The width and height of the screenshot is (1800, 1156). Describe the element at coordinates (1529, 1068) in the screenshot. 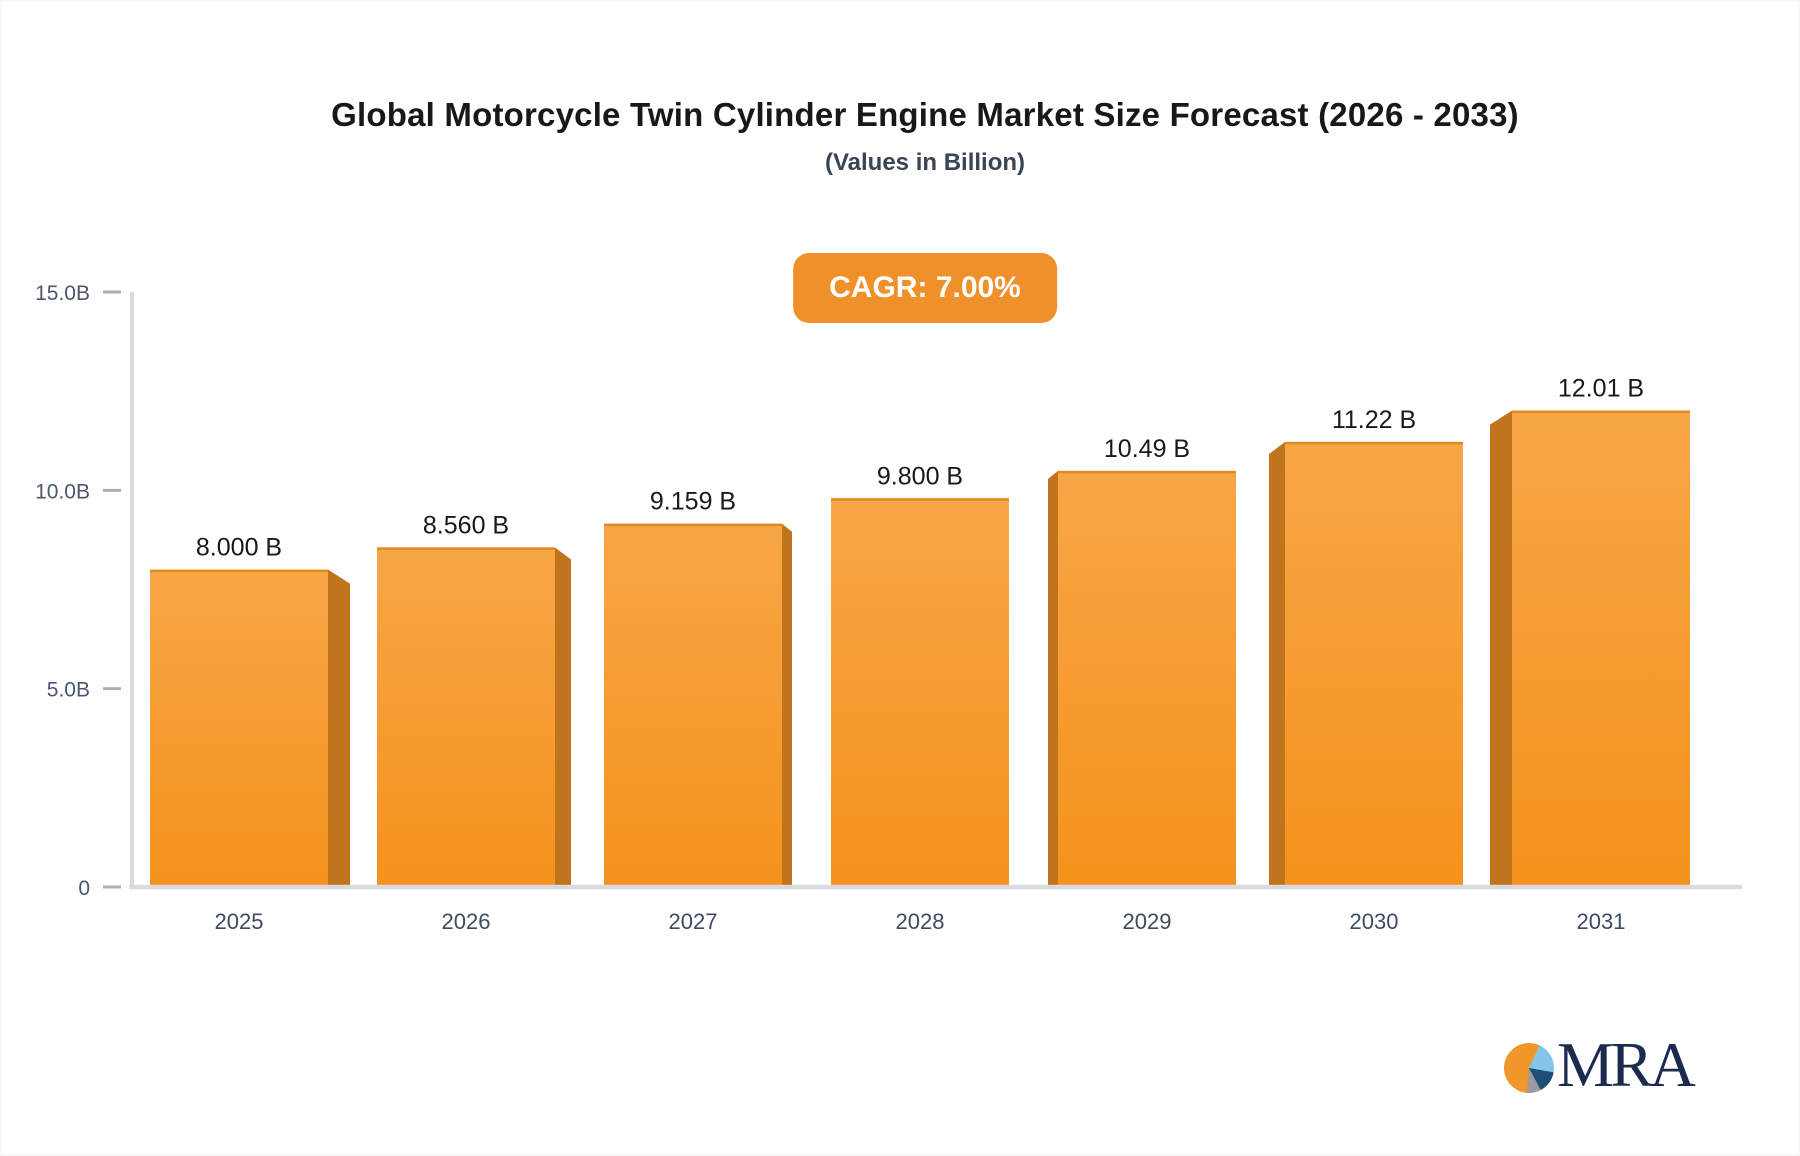

I see `pie-chart-icon` at that location.